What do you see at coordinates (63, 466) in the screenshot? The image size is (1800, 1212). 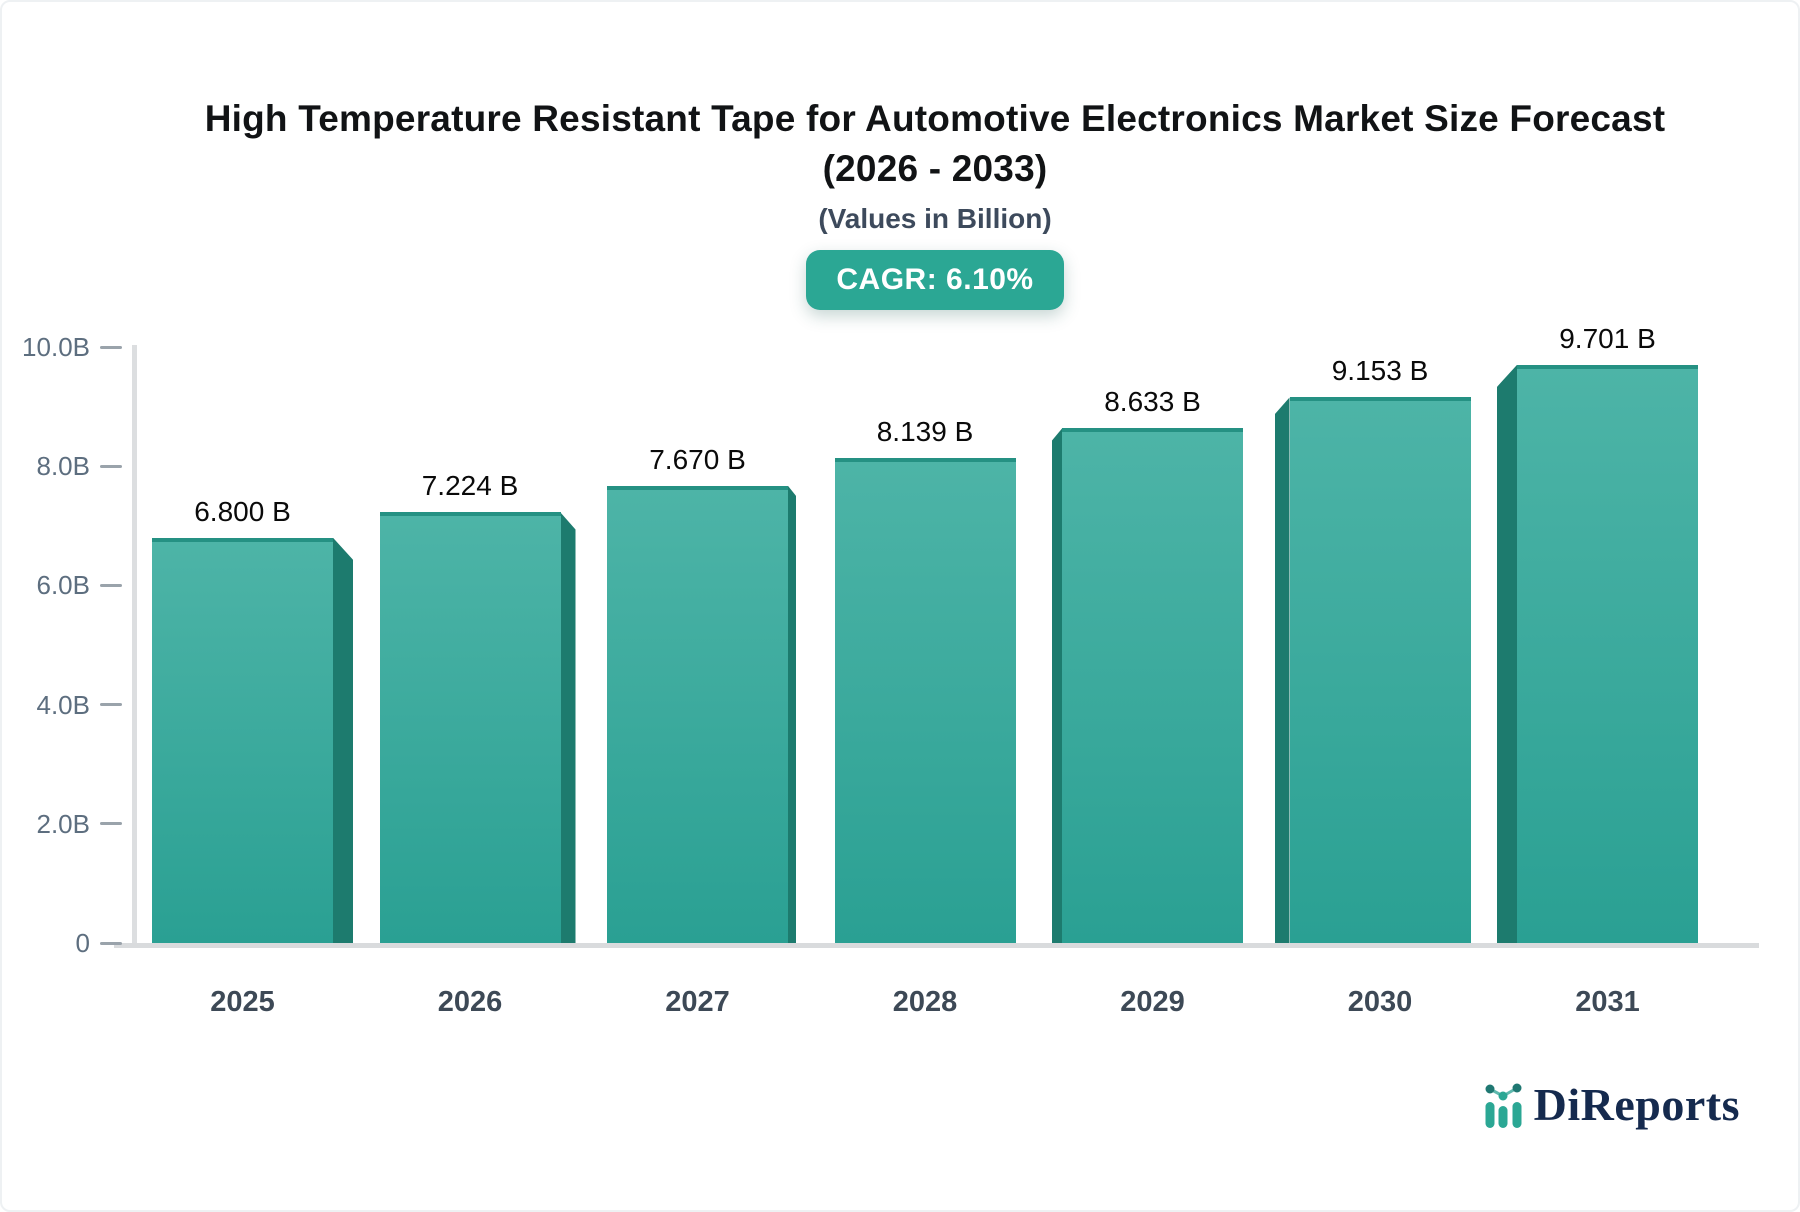 I see `y-tick-label: 8.0B` at bounding box center [63, 466].